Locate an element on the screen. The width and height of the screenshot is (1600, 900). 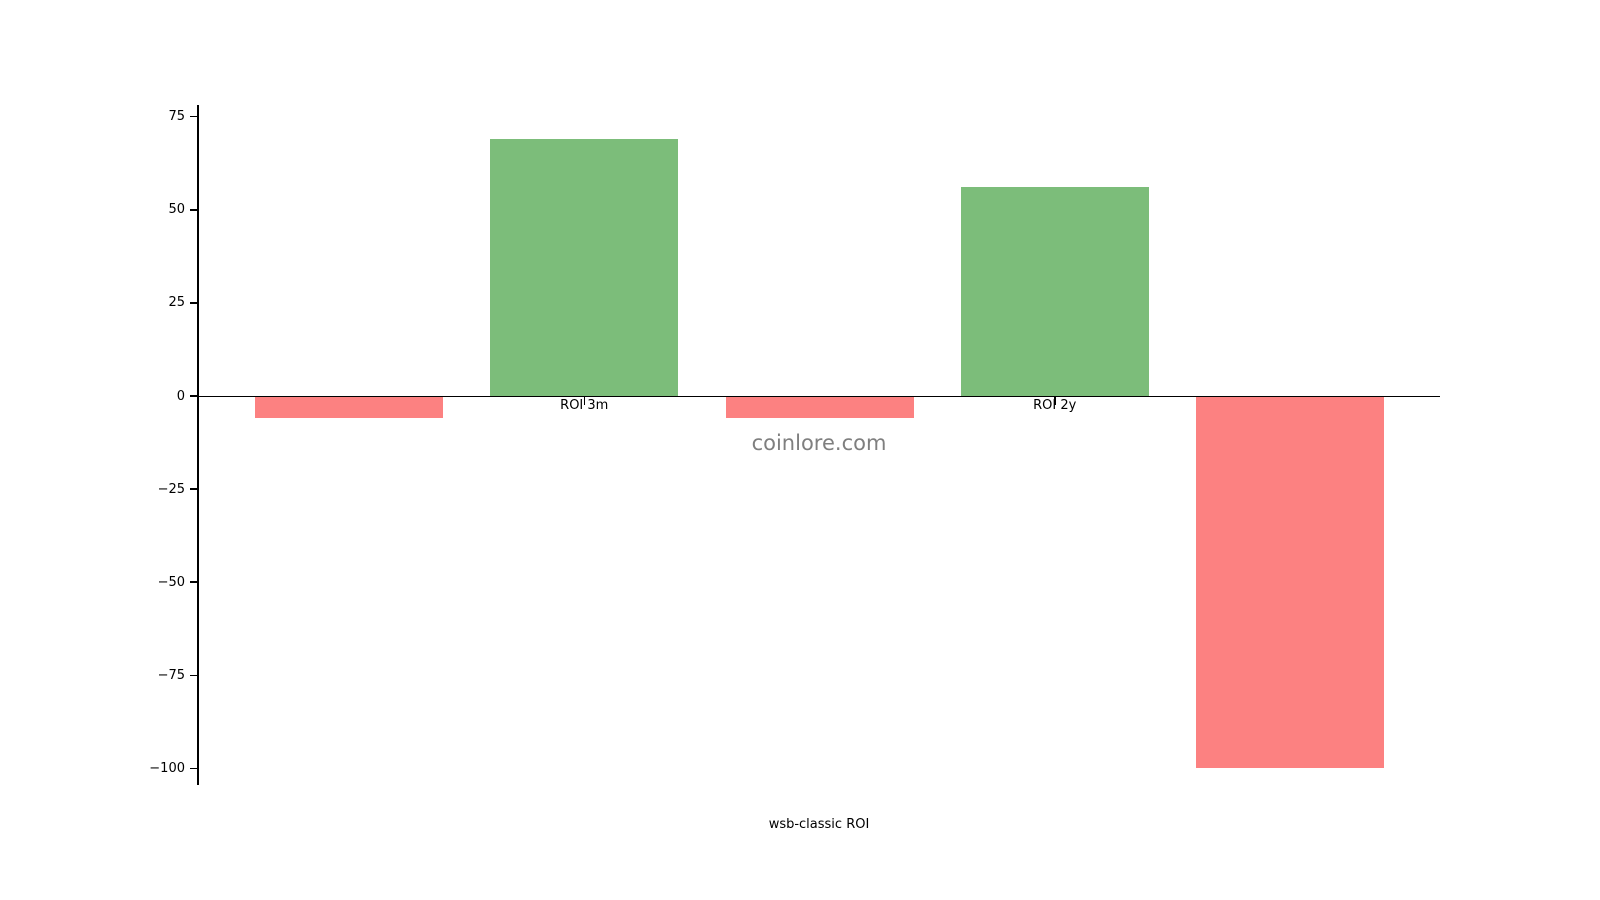
y-tick-label: 75 is located at coordinates (176, 117).